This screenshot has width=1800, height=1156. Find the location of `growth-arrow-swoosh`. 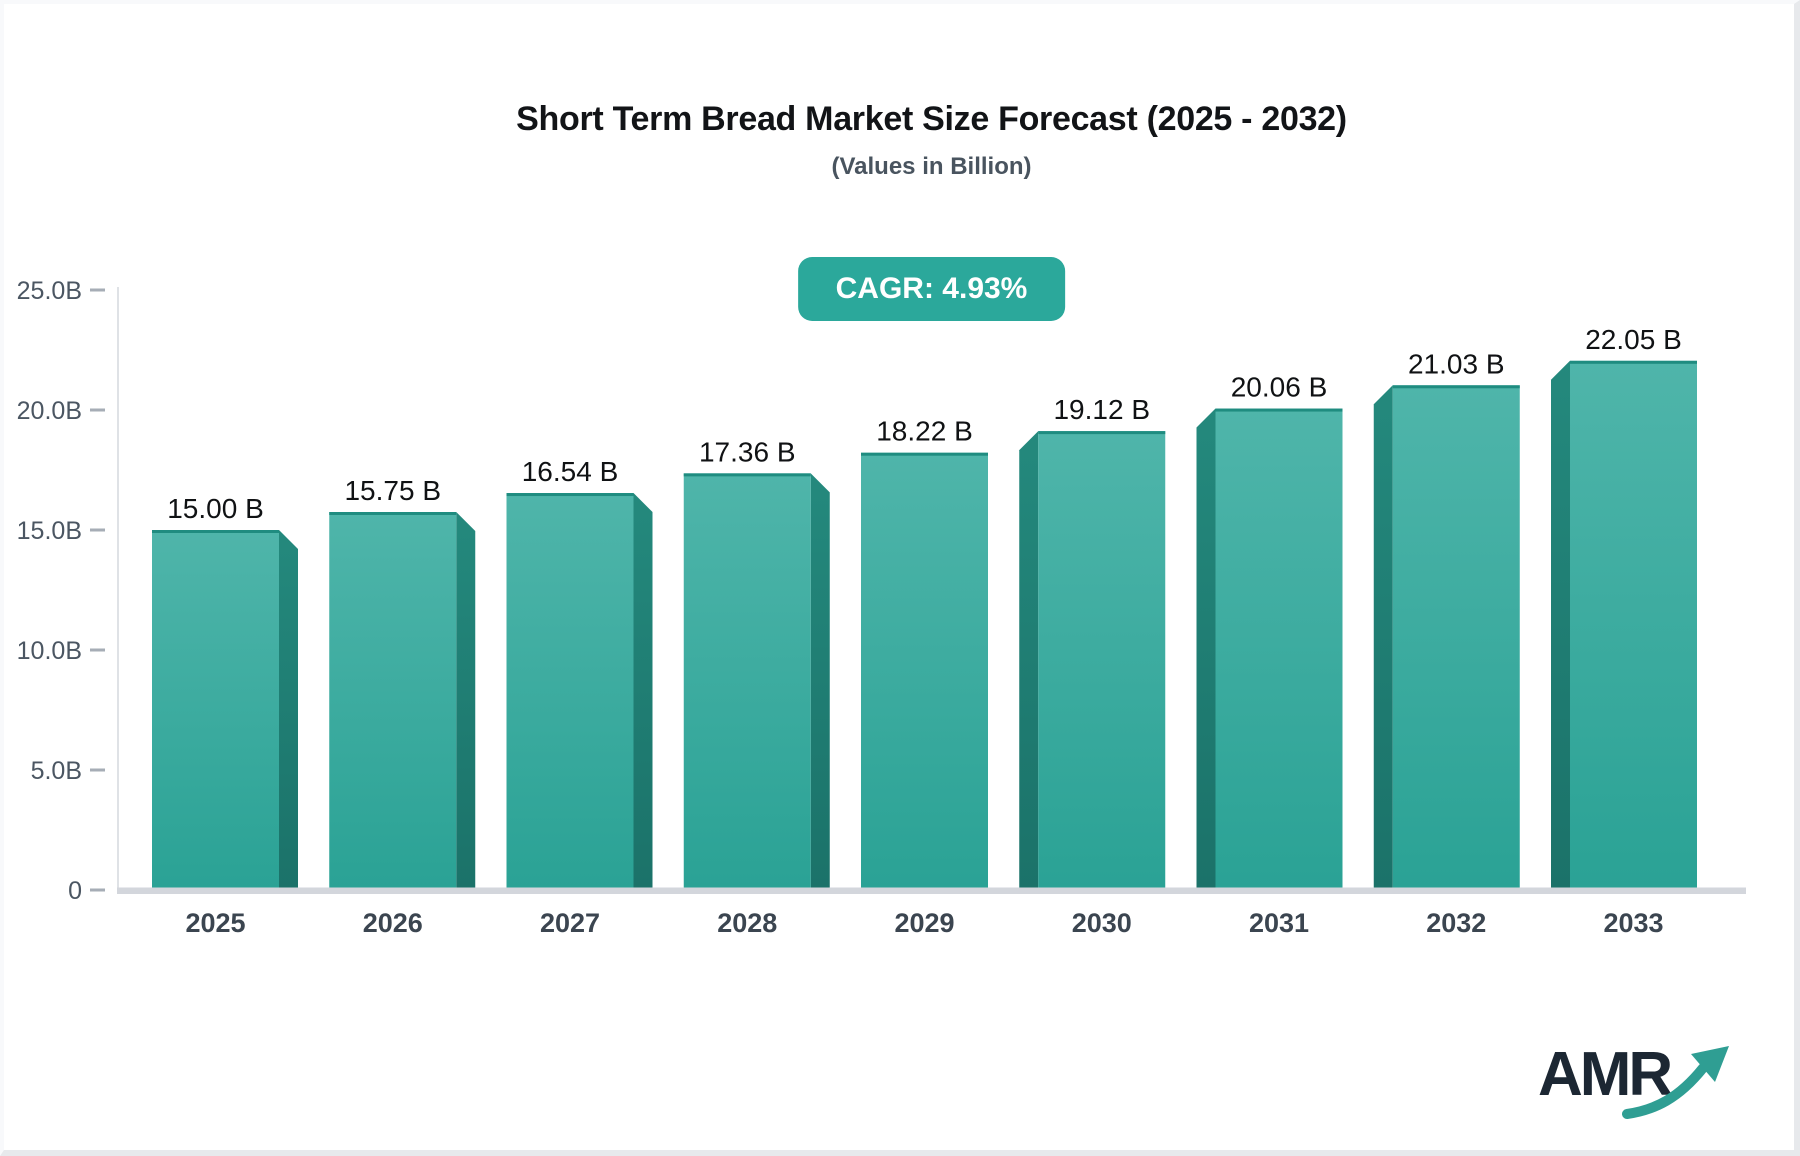

growth-arrow-swoosh is located at coordinates (1665, 1091).